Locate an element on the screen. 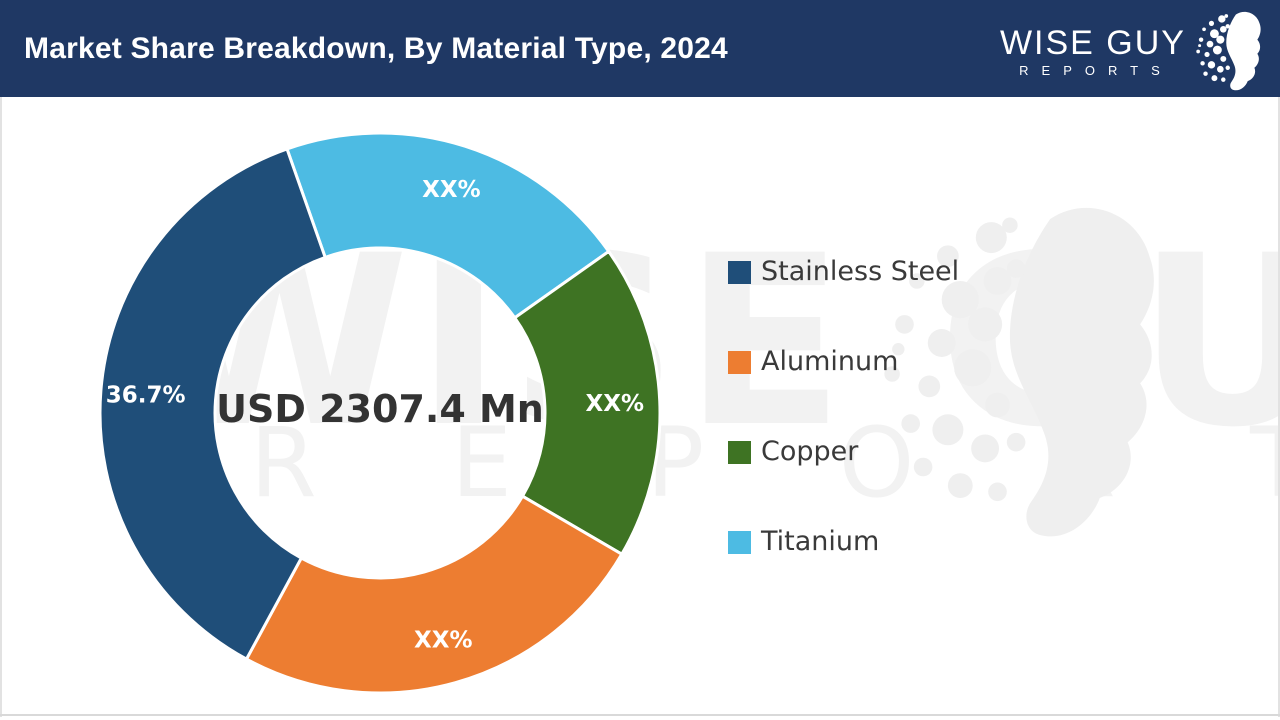 Image resolution: width=1280 pixels, height=720 pixels. logo-brand-bottom: REPORTS is located at coordinates (1096, 70).